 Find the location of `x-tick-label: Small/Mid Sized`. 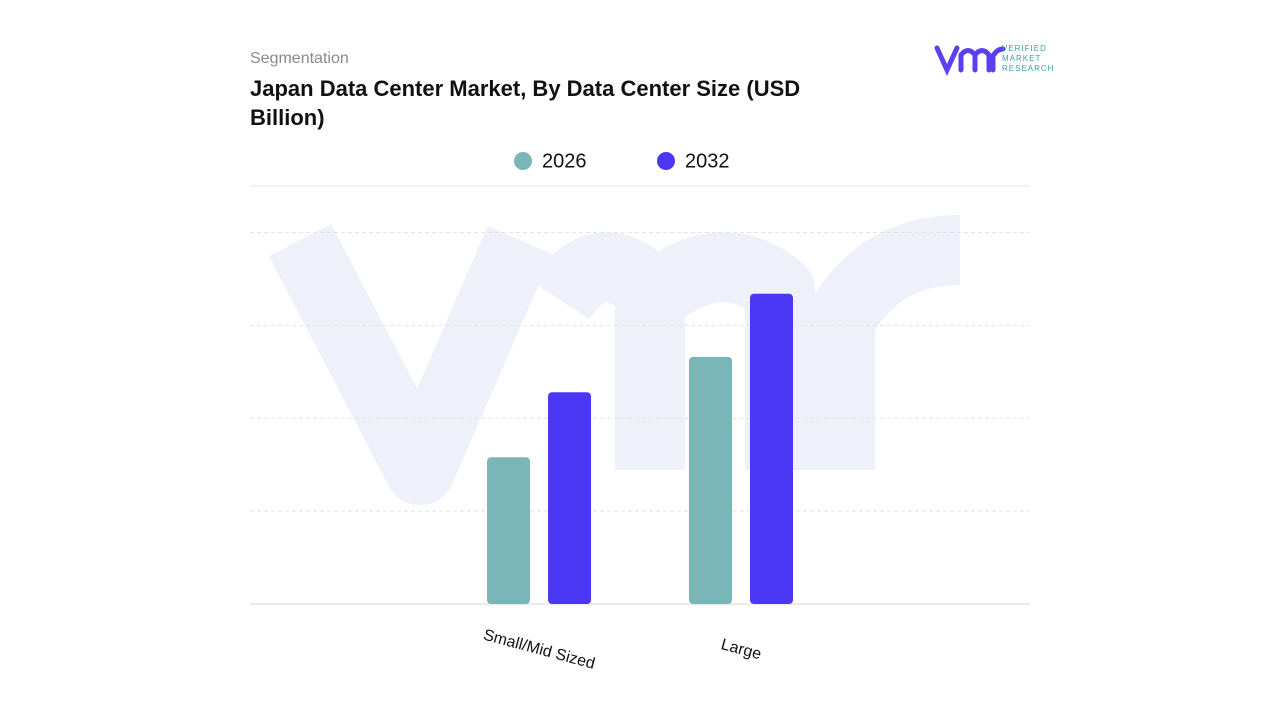

x-tick-label: Small/Mid Sized is located at coordinates (538, 650).